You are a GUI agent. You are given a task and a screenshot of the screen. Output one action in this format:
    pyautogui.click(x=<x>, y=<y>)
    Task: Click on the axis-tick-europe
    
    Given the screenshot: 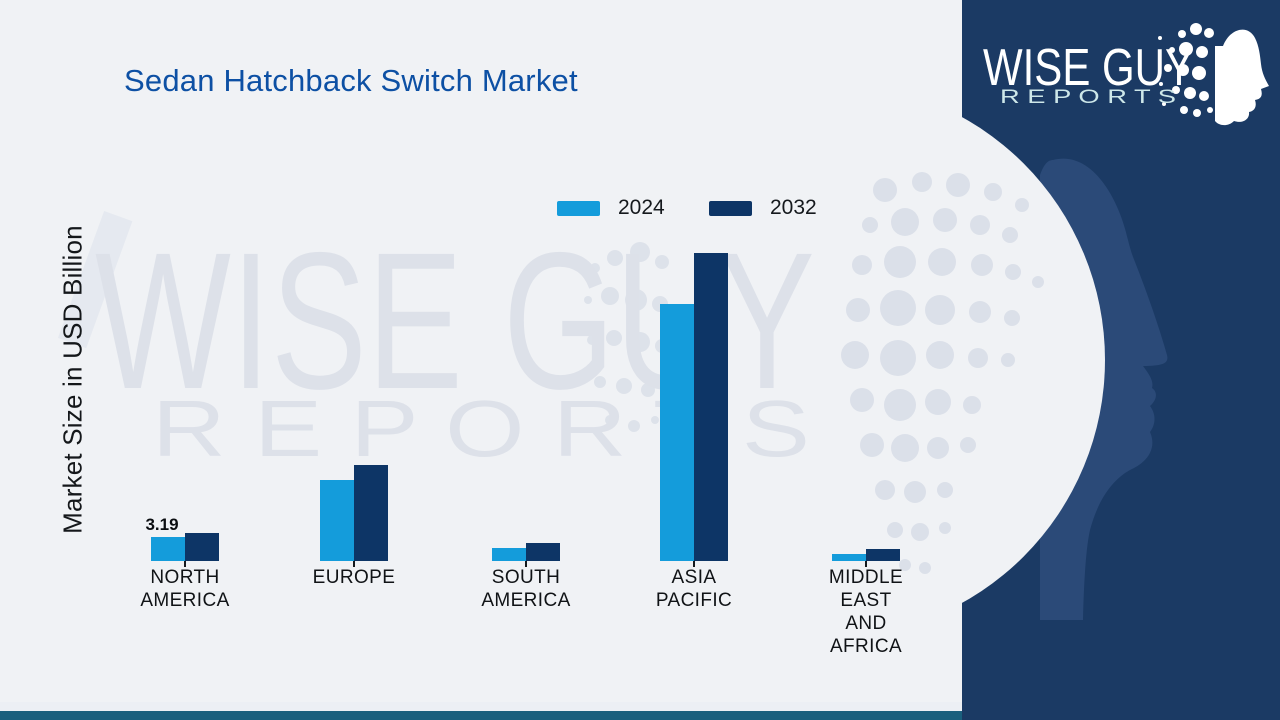 What is the action you would take?
    pyautogui.click(x=354, y=564)
    